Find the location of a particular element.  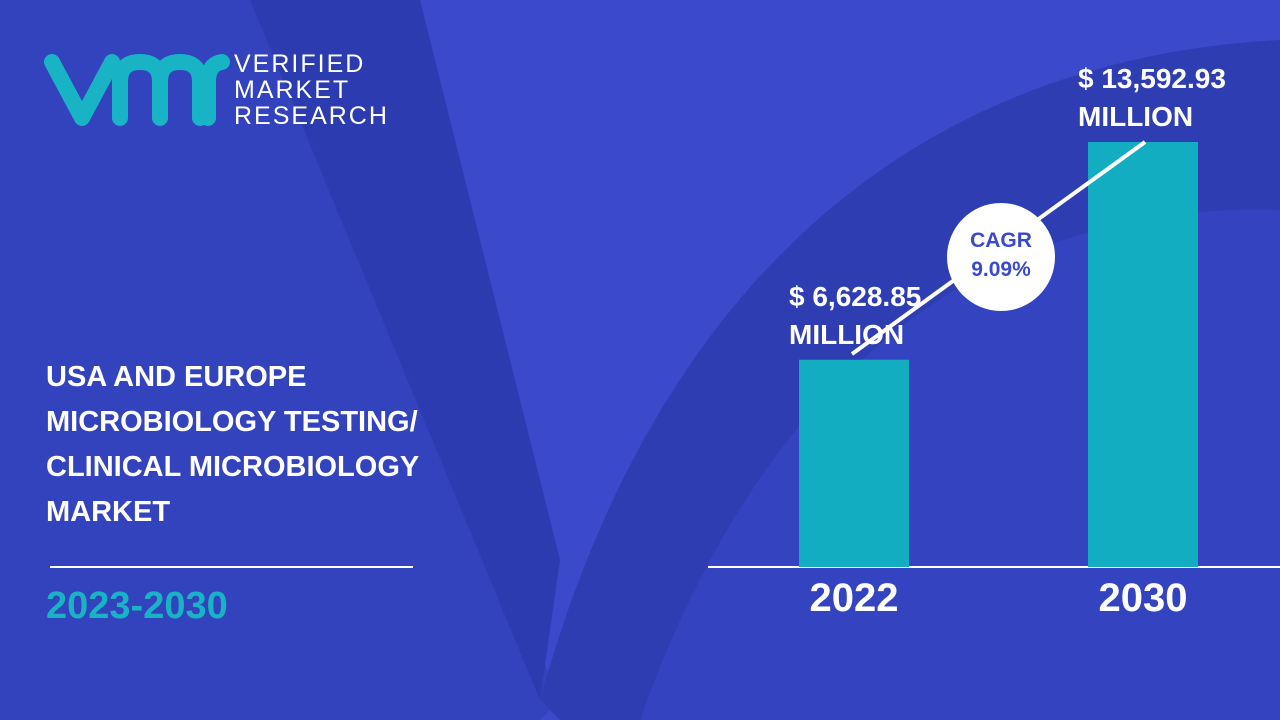

x-tick-label: 2022 is located at coordinates (854, 598).